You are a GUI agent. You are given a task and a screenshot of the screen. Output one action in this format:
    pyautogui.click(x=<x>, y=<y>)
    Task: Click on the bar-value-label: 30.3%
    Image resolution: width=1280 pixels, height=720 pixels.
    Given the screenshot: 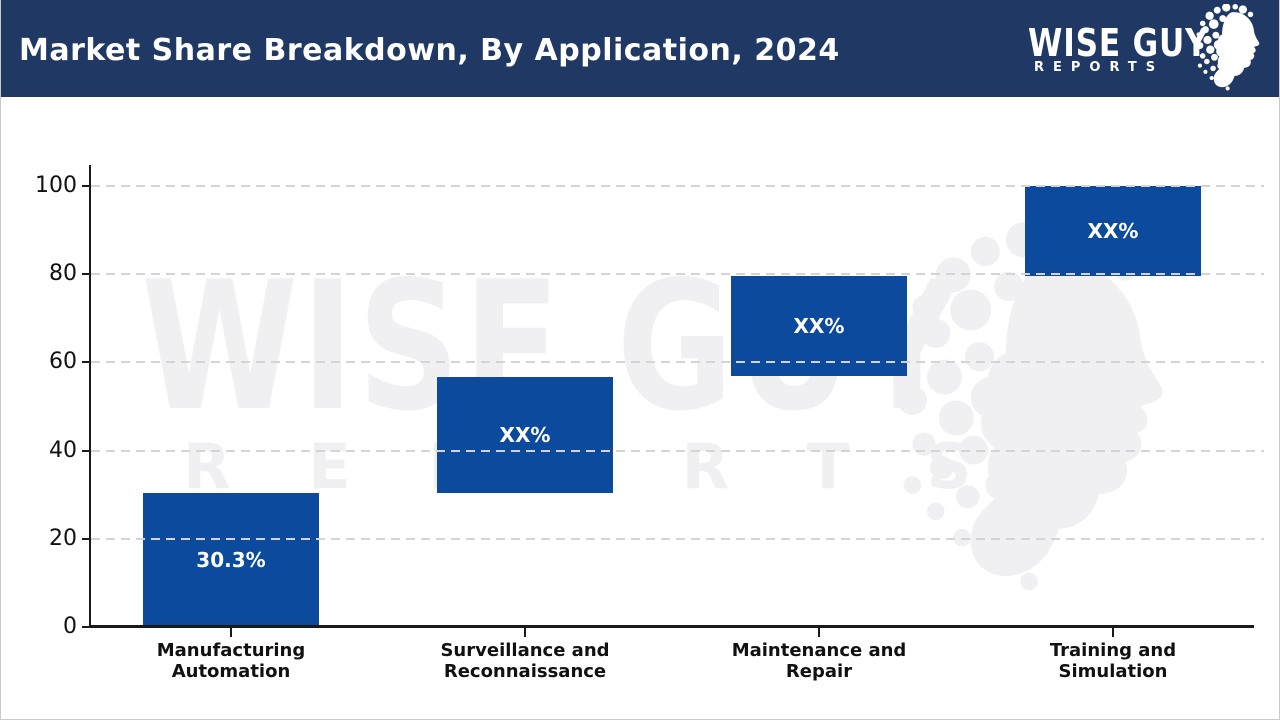 What is the action you would take?
    pyautogui.click(x=231, y=560)
    